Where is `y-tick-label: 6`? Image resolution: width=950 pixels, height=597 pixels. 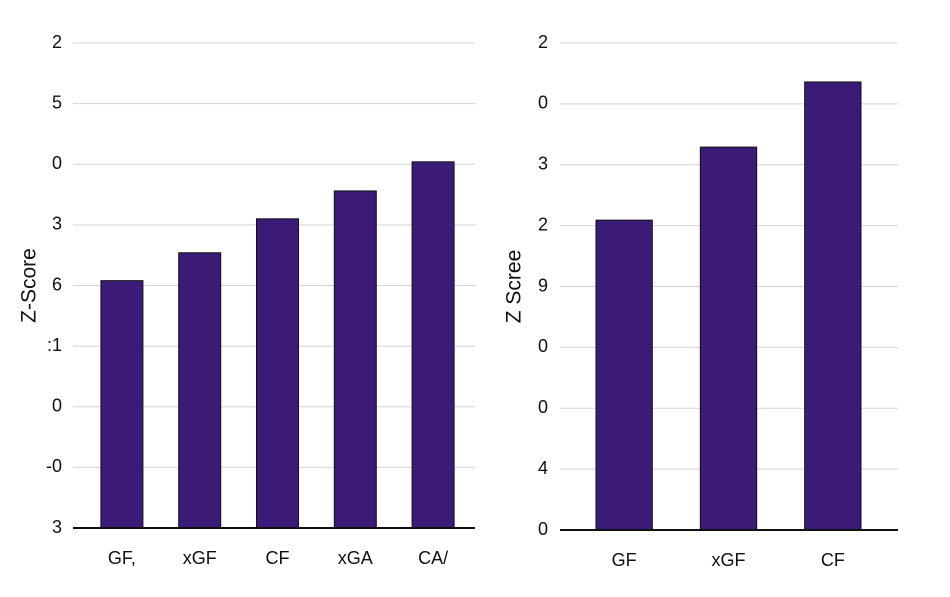 y-tick-label: 6 is located at coordinates (57, 284).